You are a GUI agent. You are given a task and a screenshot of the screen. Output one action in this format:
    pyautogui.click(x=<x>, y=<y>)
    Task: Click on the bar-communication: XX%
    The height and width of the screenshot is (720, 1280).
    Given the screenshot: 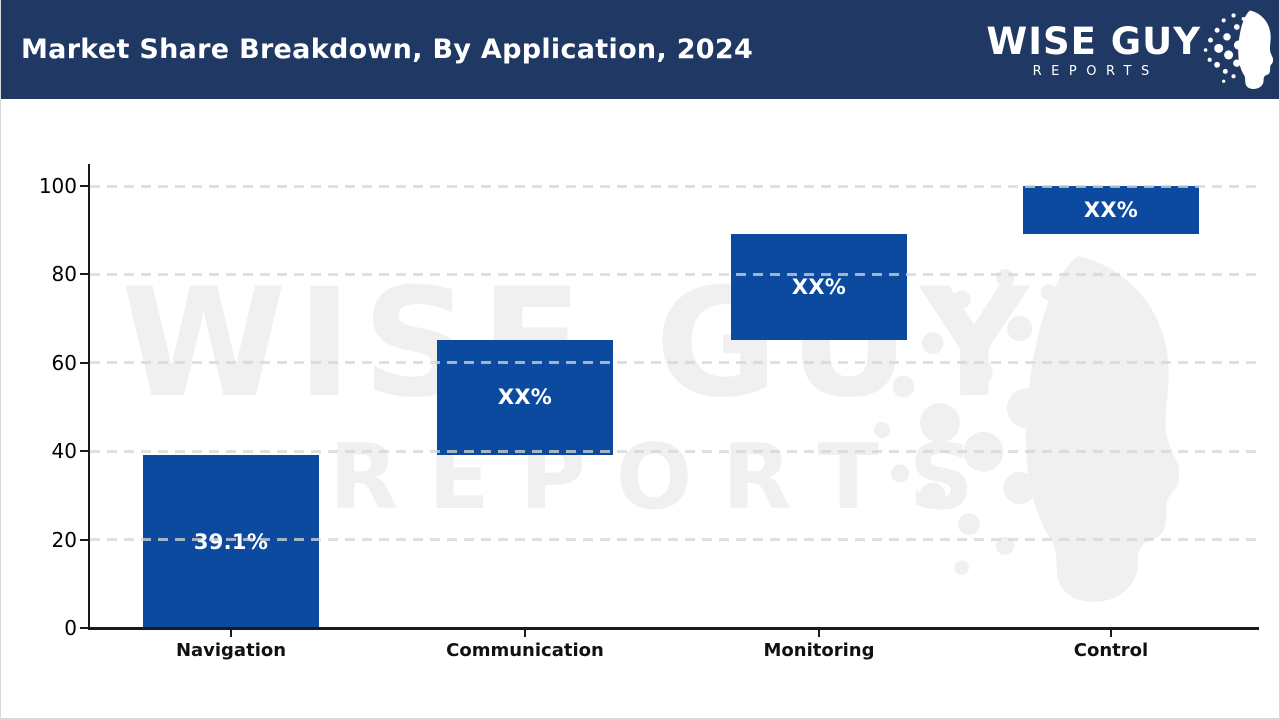 What is the action you would take?
    pyautogui.click(x=525, y=397)
    